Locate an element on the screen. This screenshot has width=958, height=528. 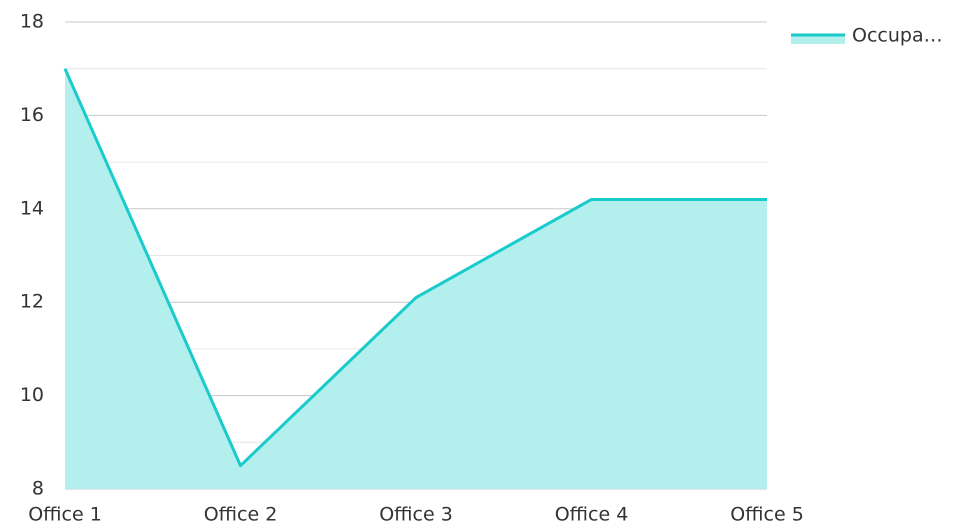
x-tick-label: Office 5 is located at coordinates (767, 515).